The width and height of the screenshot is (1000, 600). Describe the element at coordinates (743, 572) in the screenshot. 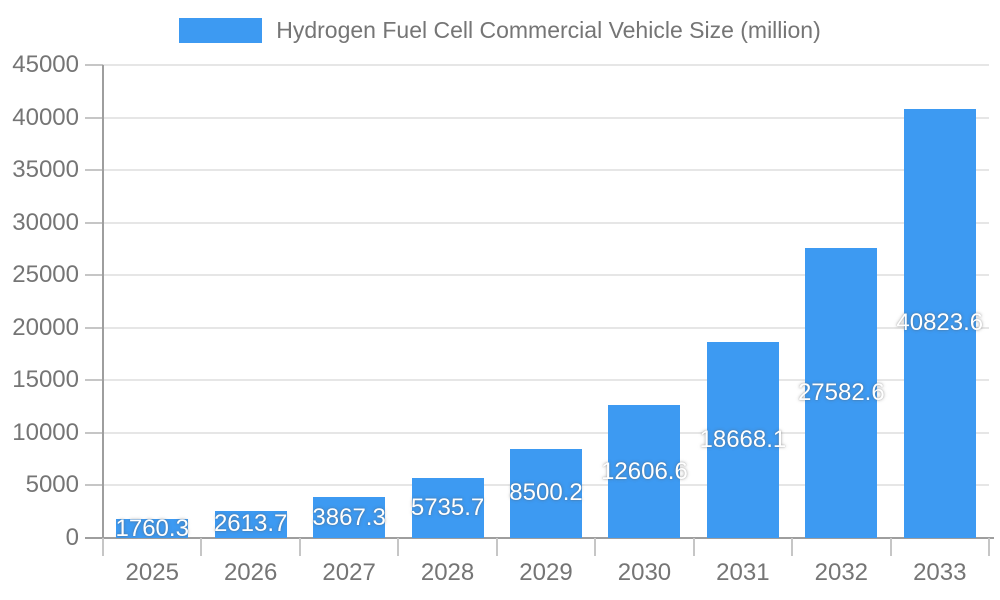

I see `x-axis-label: 2031` at that location.